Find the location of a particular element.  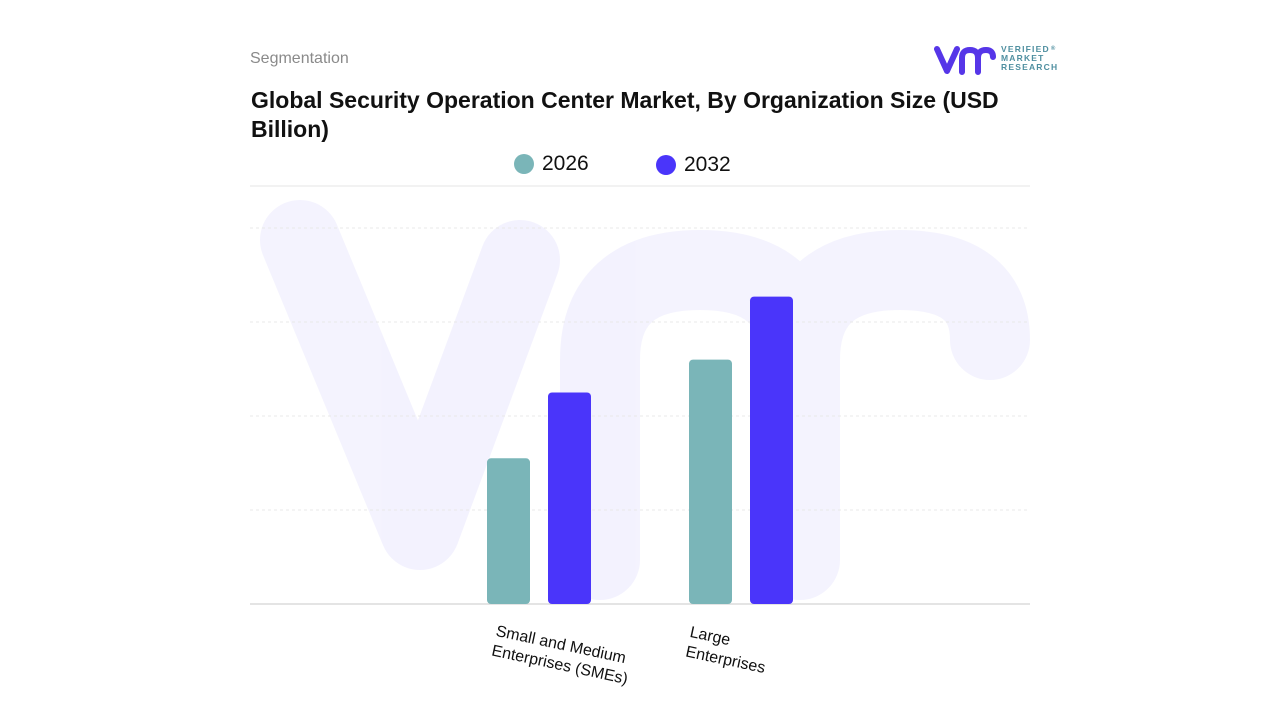

logo-wordmark: VERIFIED® MARKET RESEARCH is located at coordinates (1029, 58).